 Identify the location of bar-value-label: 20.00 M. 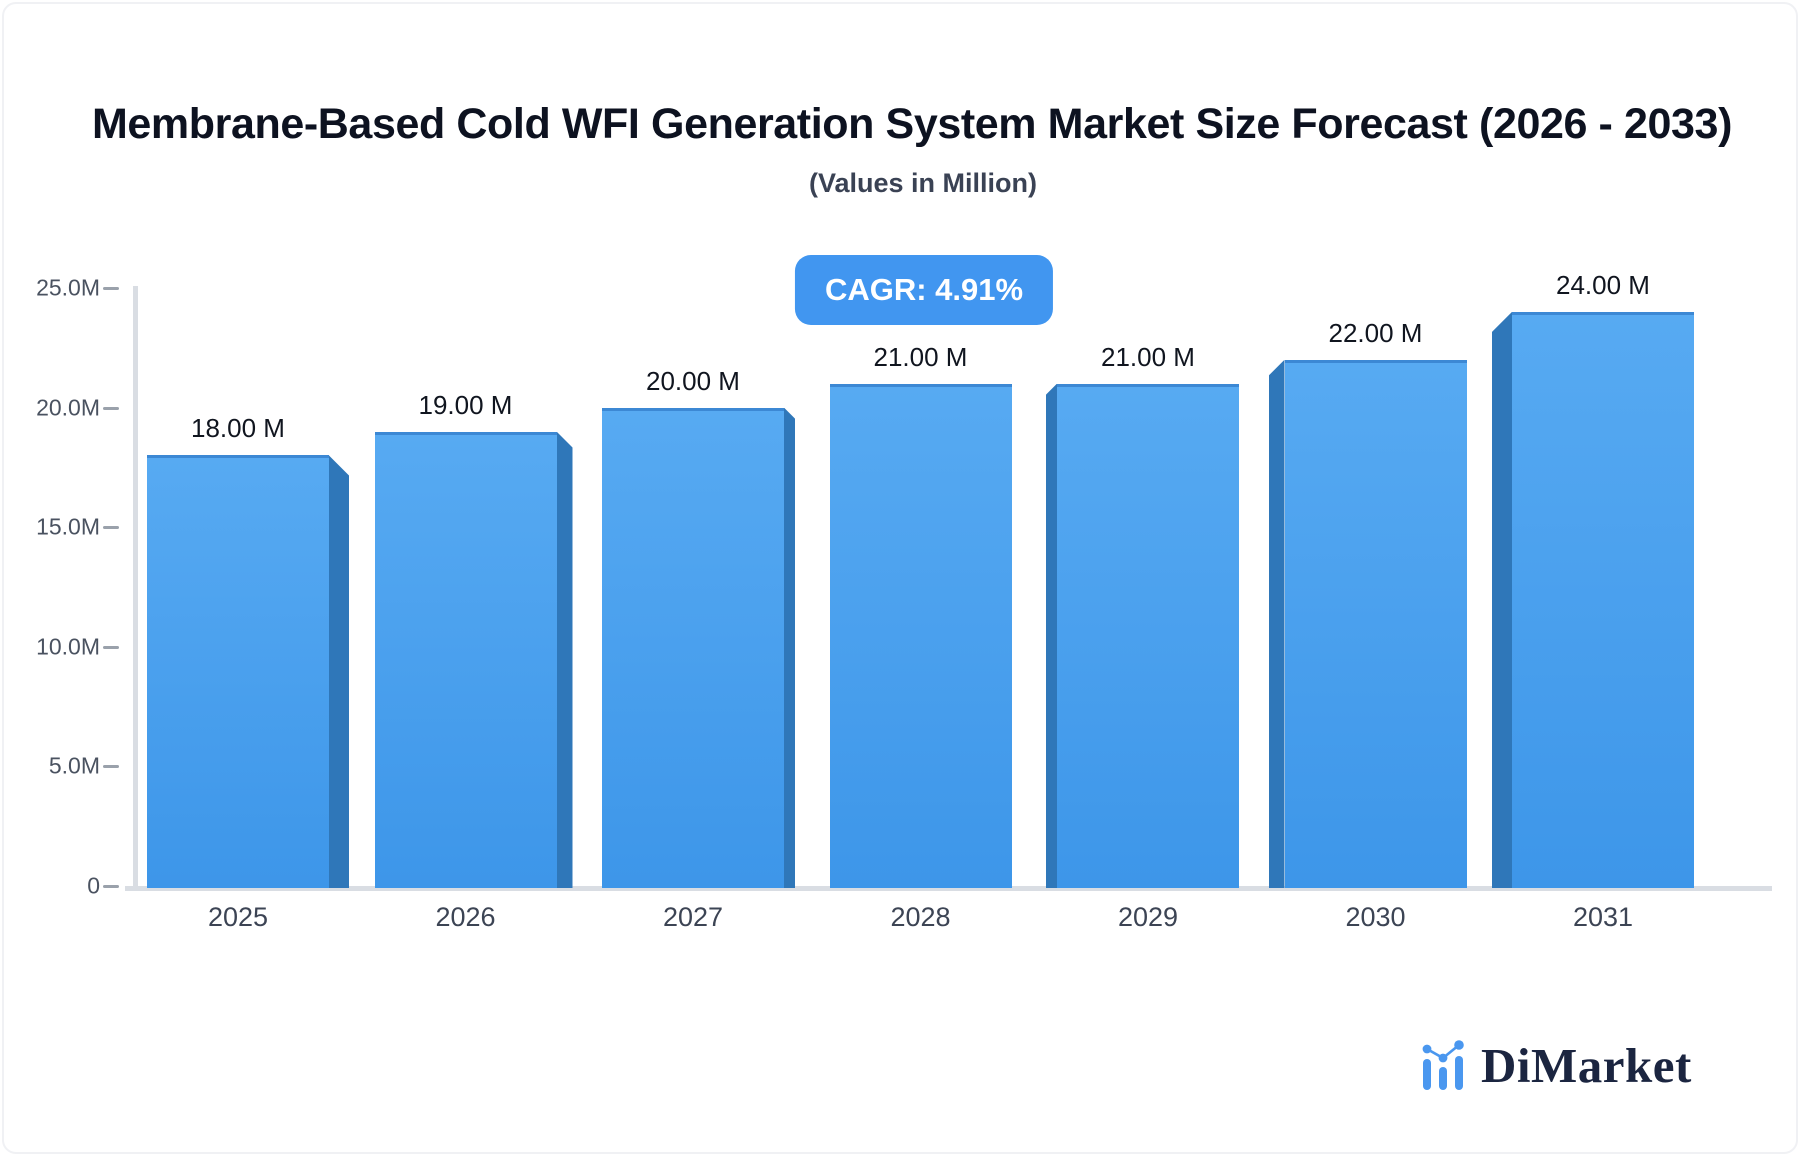
(693, 380).